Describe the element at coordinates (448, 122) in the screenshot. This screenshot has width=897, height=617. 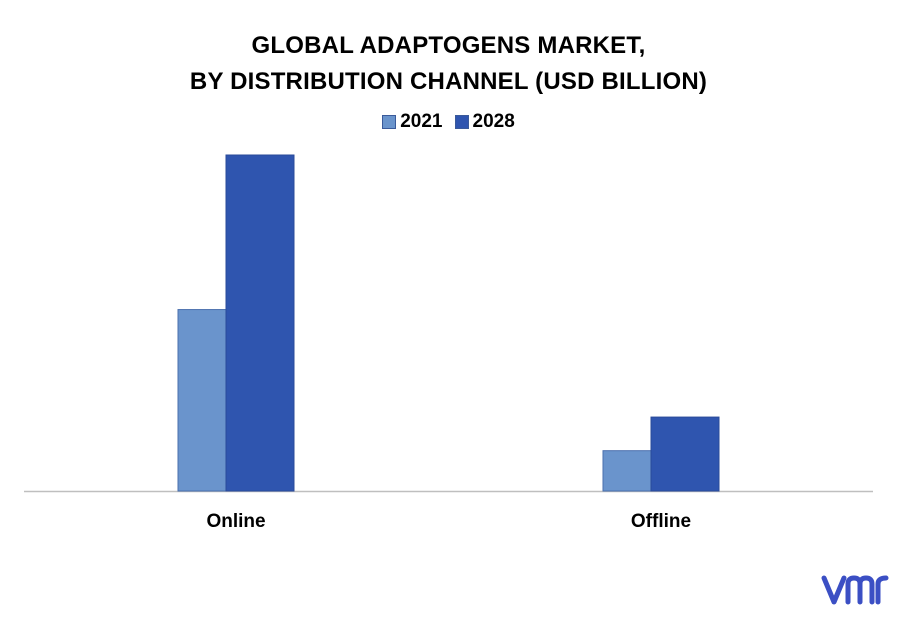
I see `chart-legend: 2021 2028` at that location.